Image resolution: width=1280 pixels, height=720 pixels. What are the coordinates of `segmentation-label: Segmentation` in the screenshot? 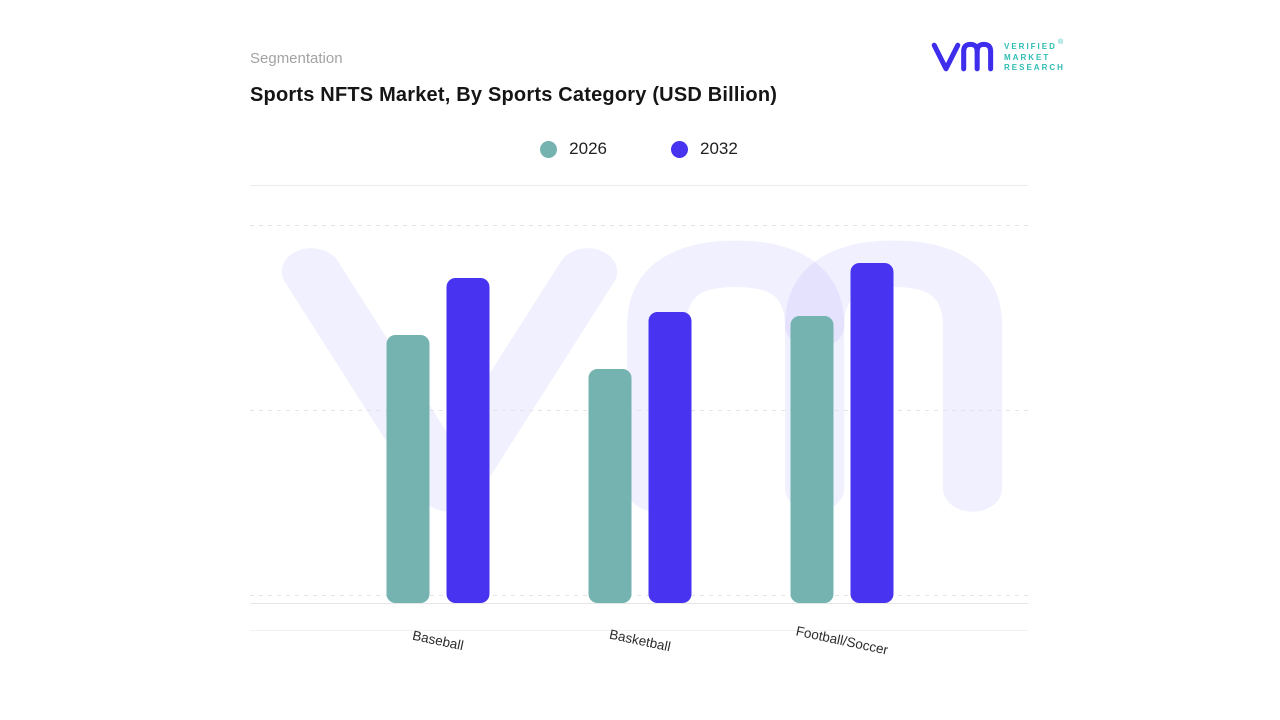 It's located at (296, 58).